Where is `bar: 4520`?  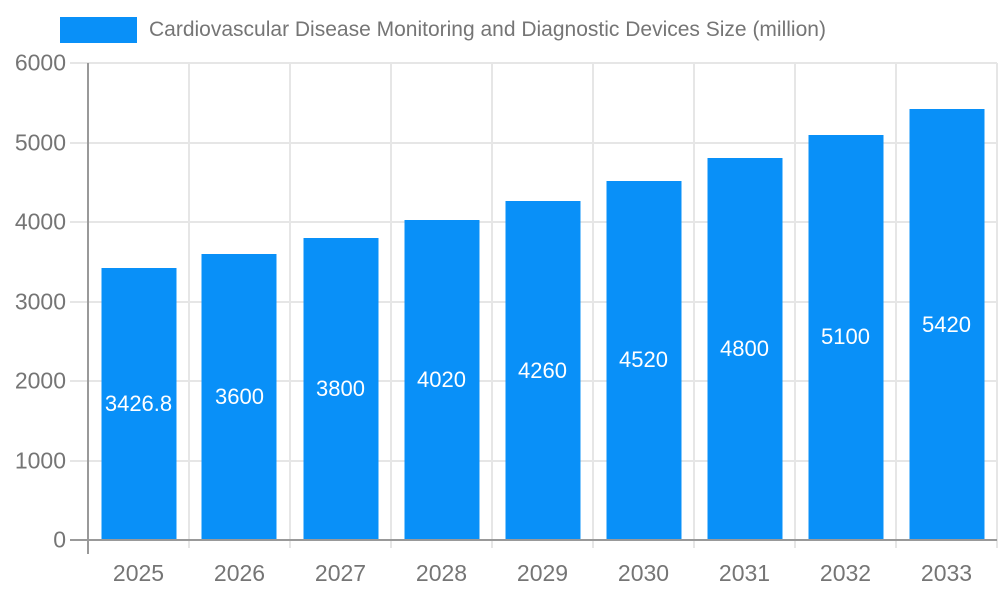 bar: 4520 is located at coordinates (643, 360).